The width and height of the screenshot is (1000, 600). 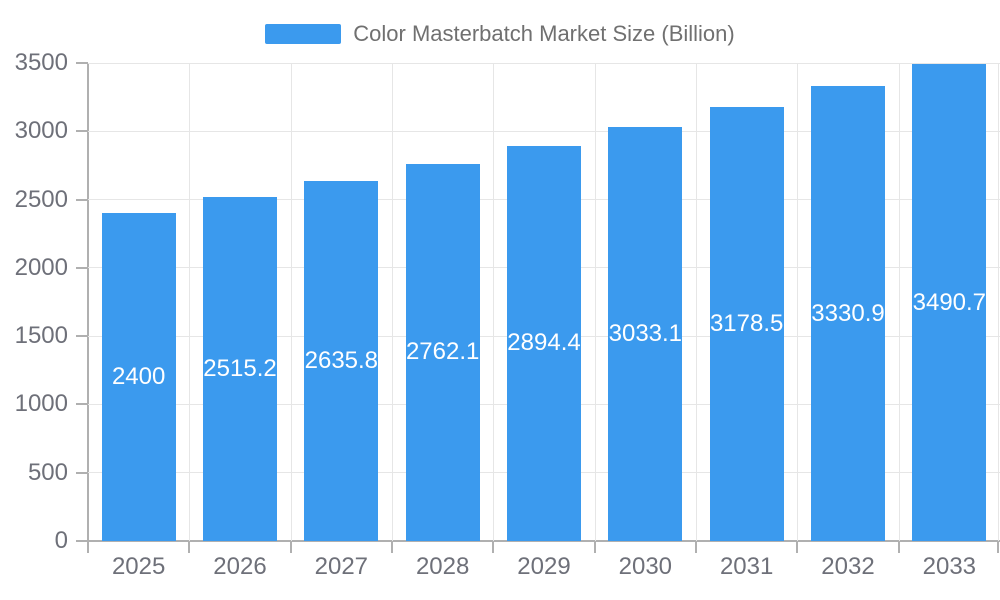 I want to click on bar-value-label: 2762.1, so click(x=442, y=352).